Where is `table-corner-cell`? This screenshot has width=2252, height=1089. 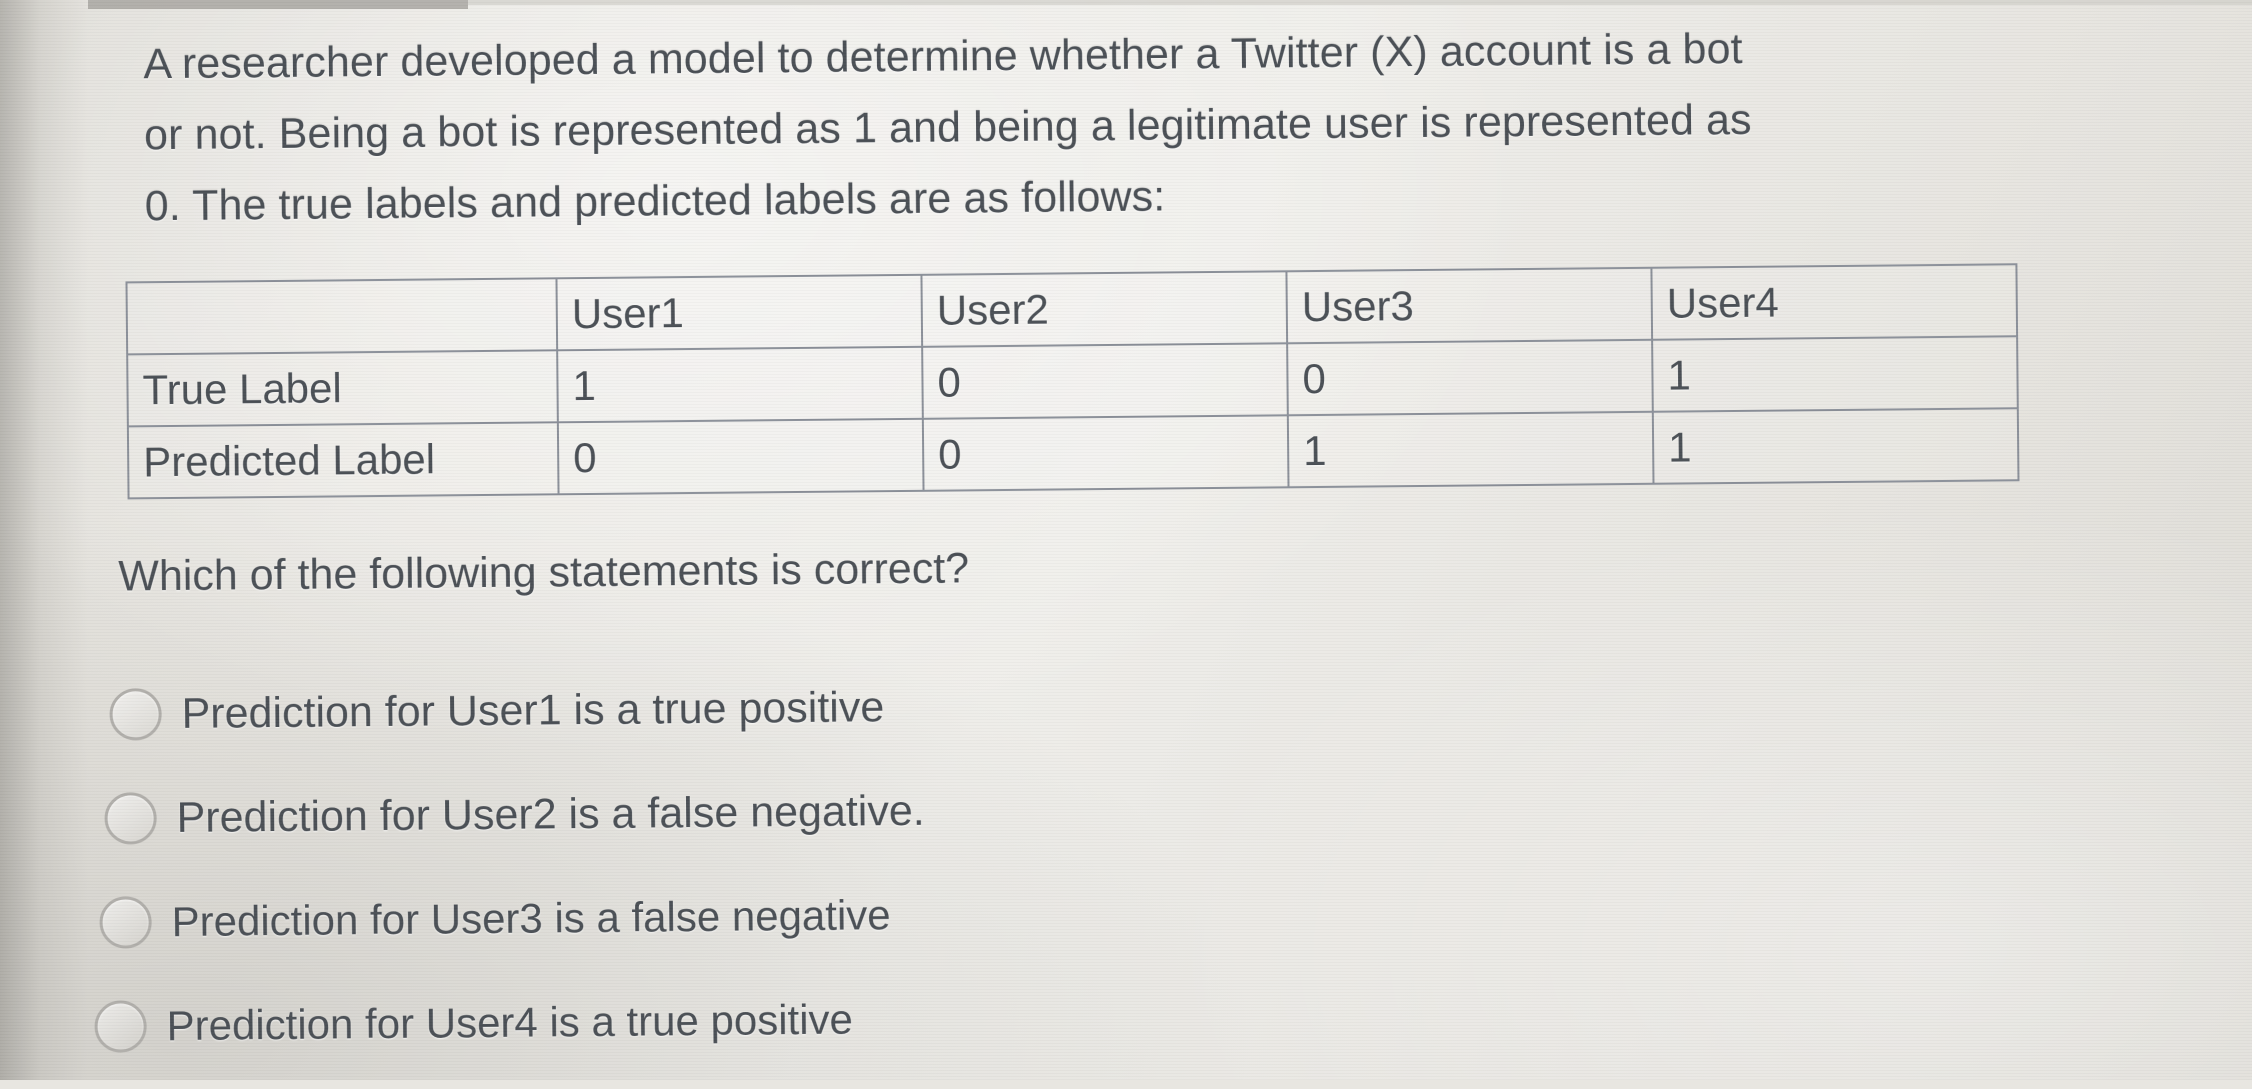
table-corner-cell is located at coordinates (342, 316).